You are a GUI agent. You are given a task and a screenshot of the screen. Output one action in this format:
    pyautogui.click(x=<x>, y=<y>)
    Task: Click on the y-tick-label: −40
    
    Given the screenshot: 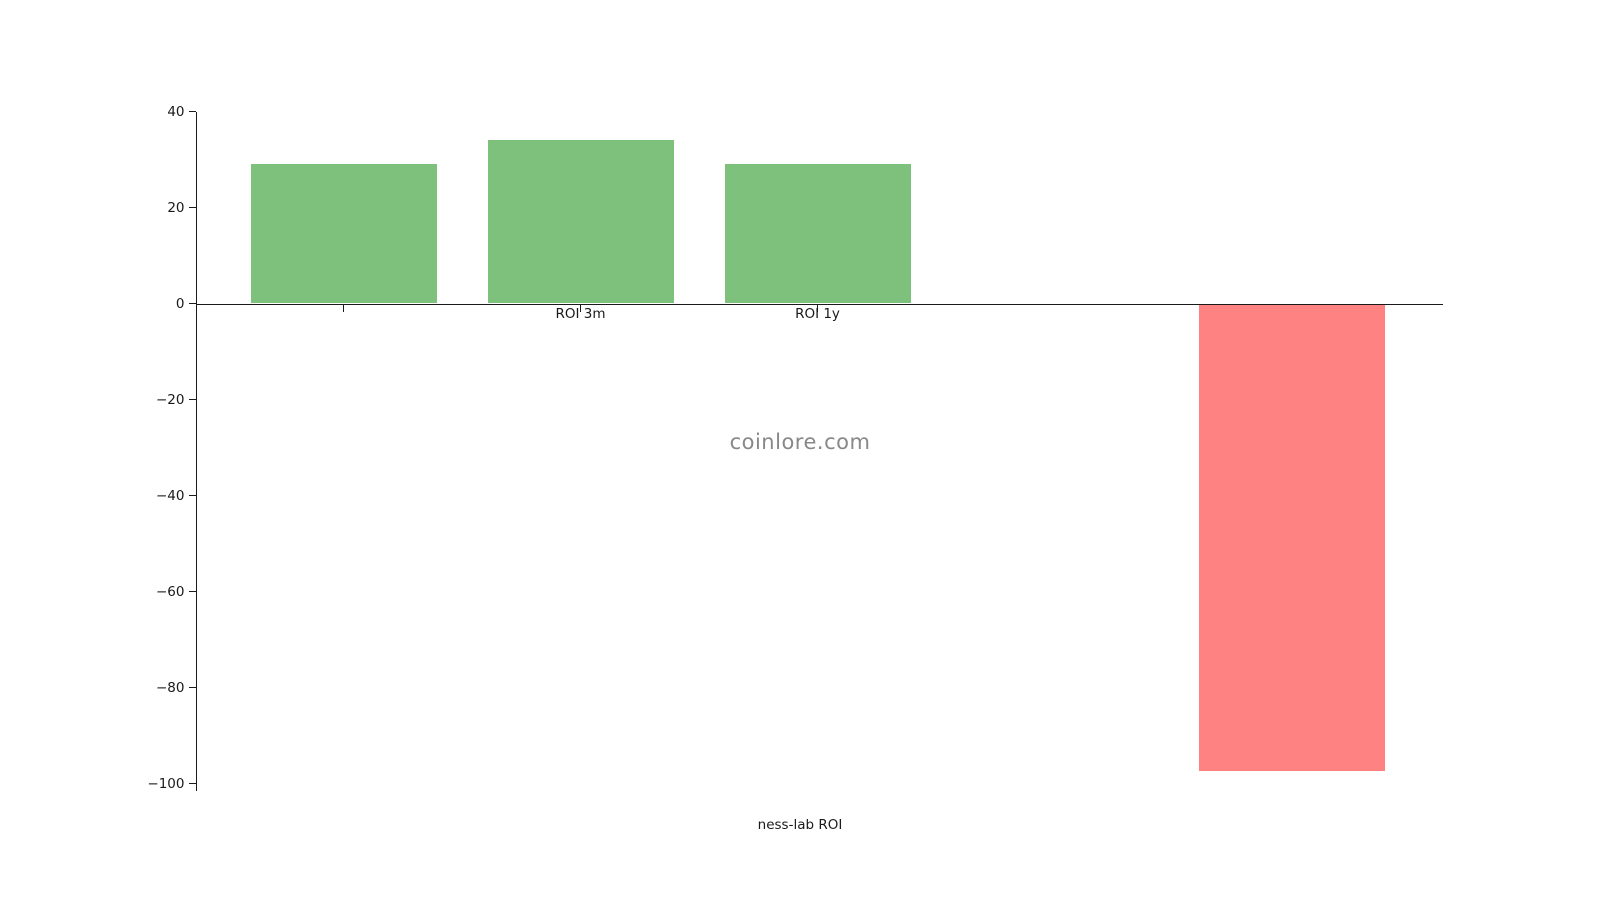 What is the action you would take?
    pyautogui.click(x=170, y=495)
    